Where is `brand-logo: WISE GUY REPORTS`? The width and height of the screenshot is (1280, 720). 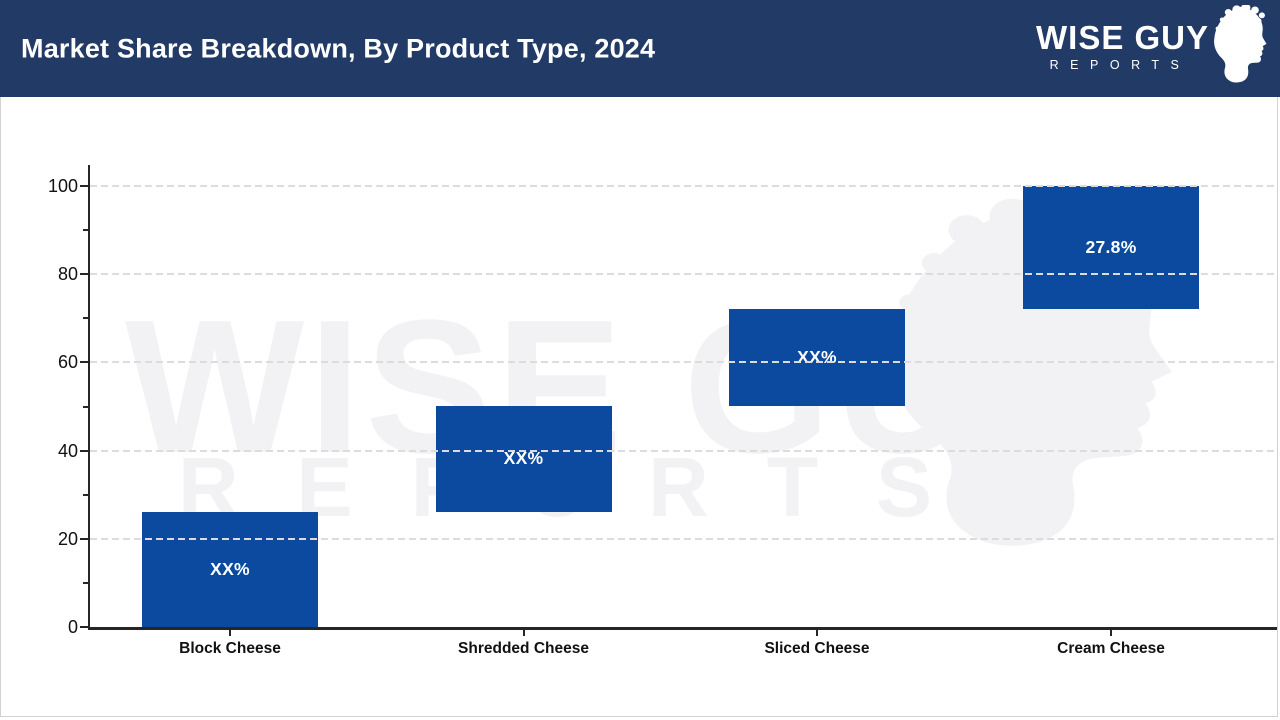 brand-logo: WISE GUY REPORTS is located at coordinates (1144, 49).